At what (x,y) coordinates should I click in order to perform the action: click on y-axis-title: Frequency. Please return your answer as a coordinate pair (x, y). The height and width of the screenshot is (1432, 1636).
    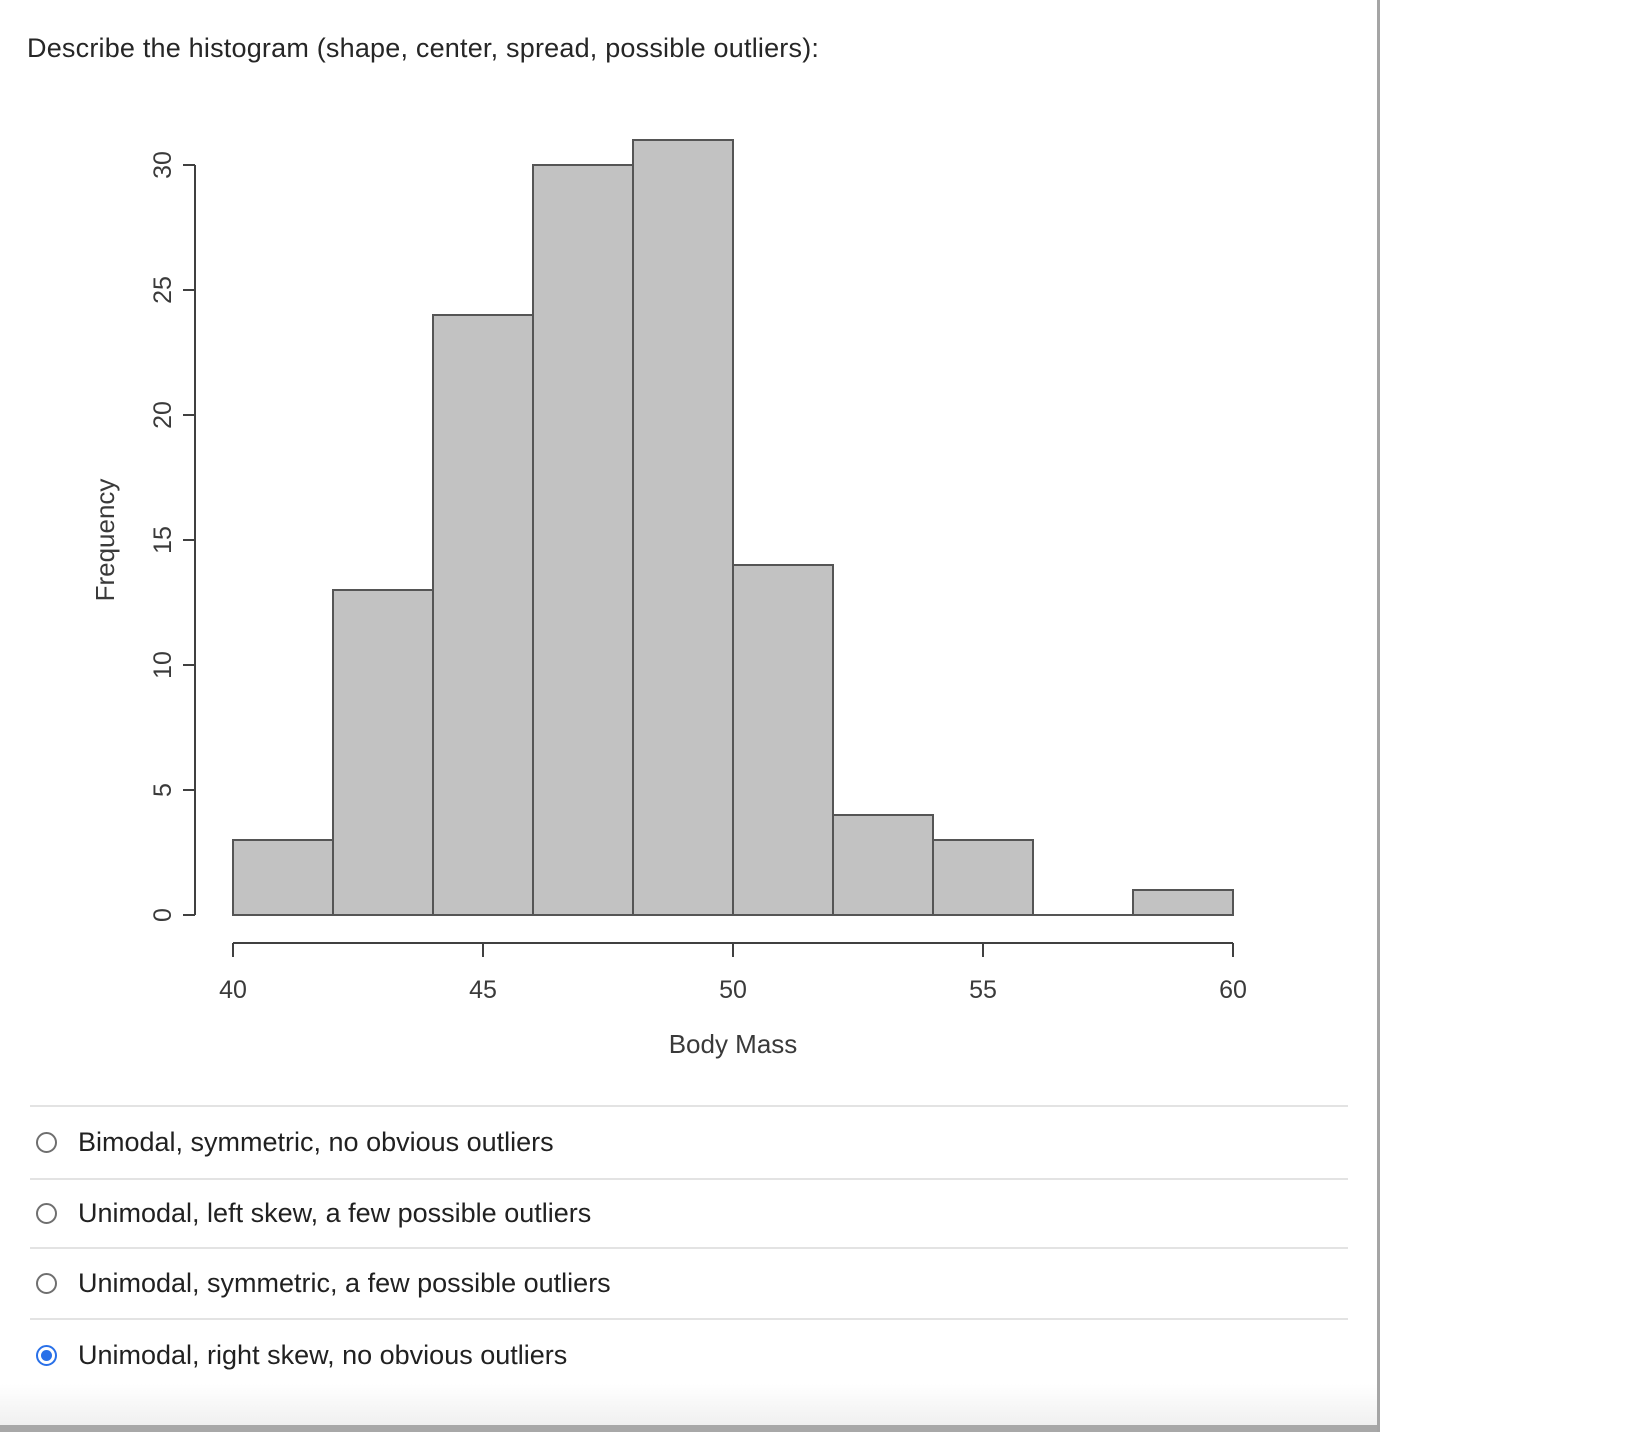
    Looking at the image, I should click on (105, 540).